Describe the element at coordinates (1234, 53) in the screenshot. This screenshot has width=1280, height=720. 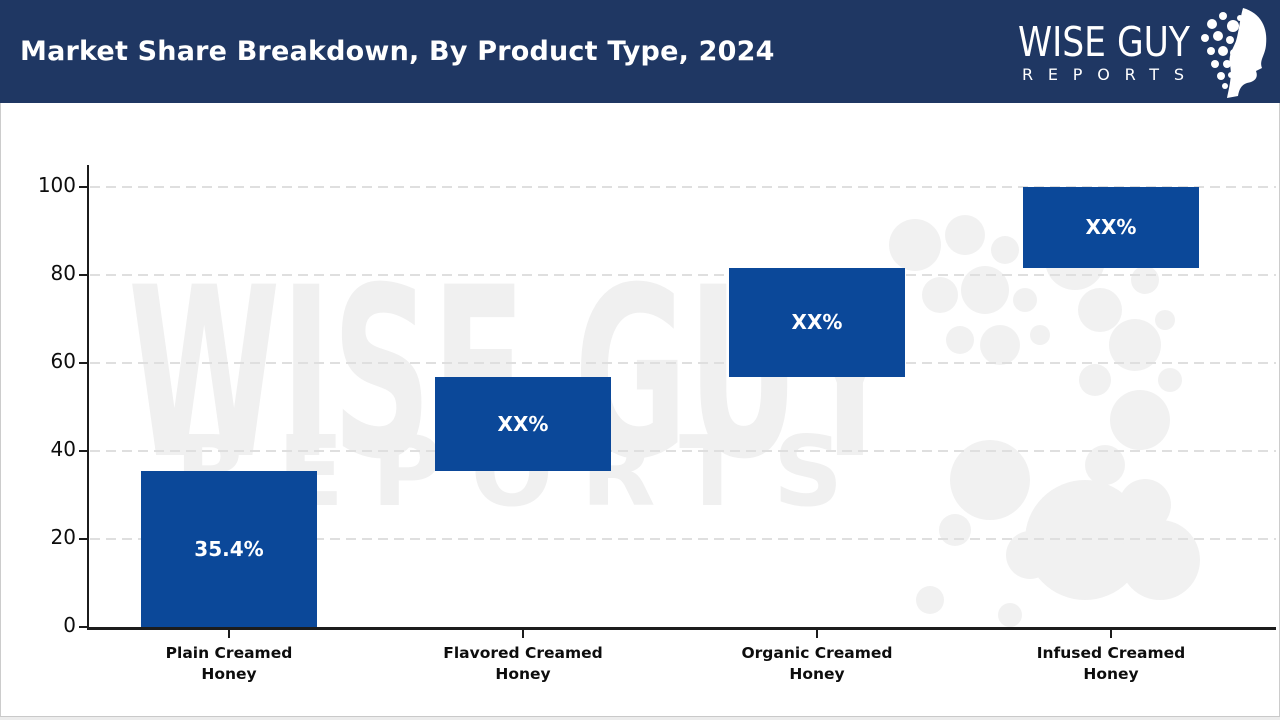
I see `brand-face-icon` at that location.